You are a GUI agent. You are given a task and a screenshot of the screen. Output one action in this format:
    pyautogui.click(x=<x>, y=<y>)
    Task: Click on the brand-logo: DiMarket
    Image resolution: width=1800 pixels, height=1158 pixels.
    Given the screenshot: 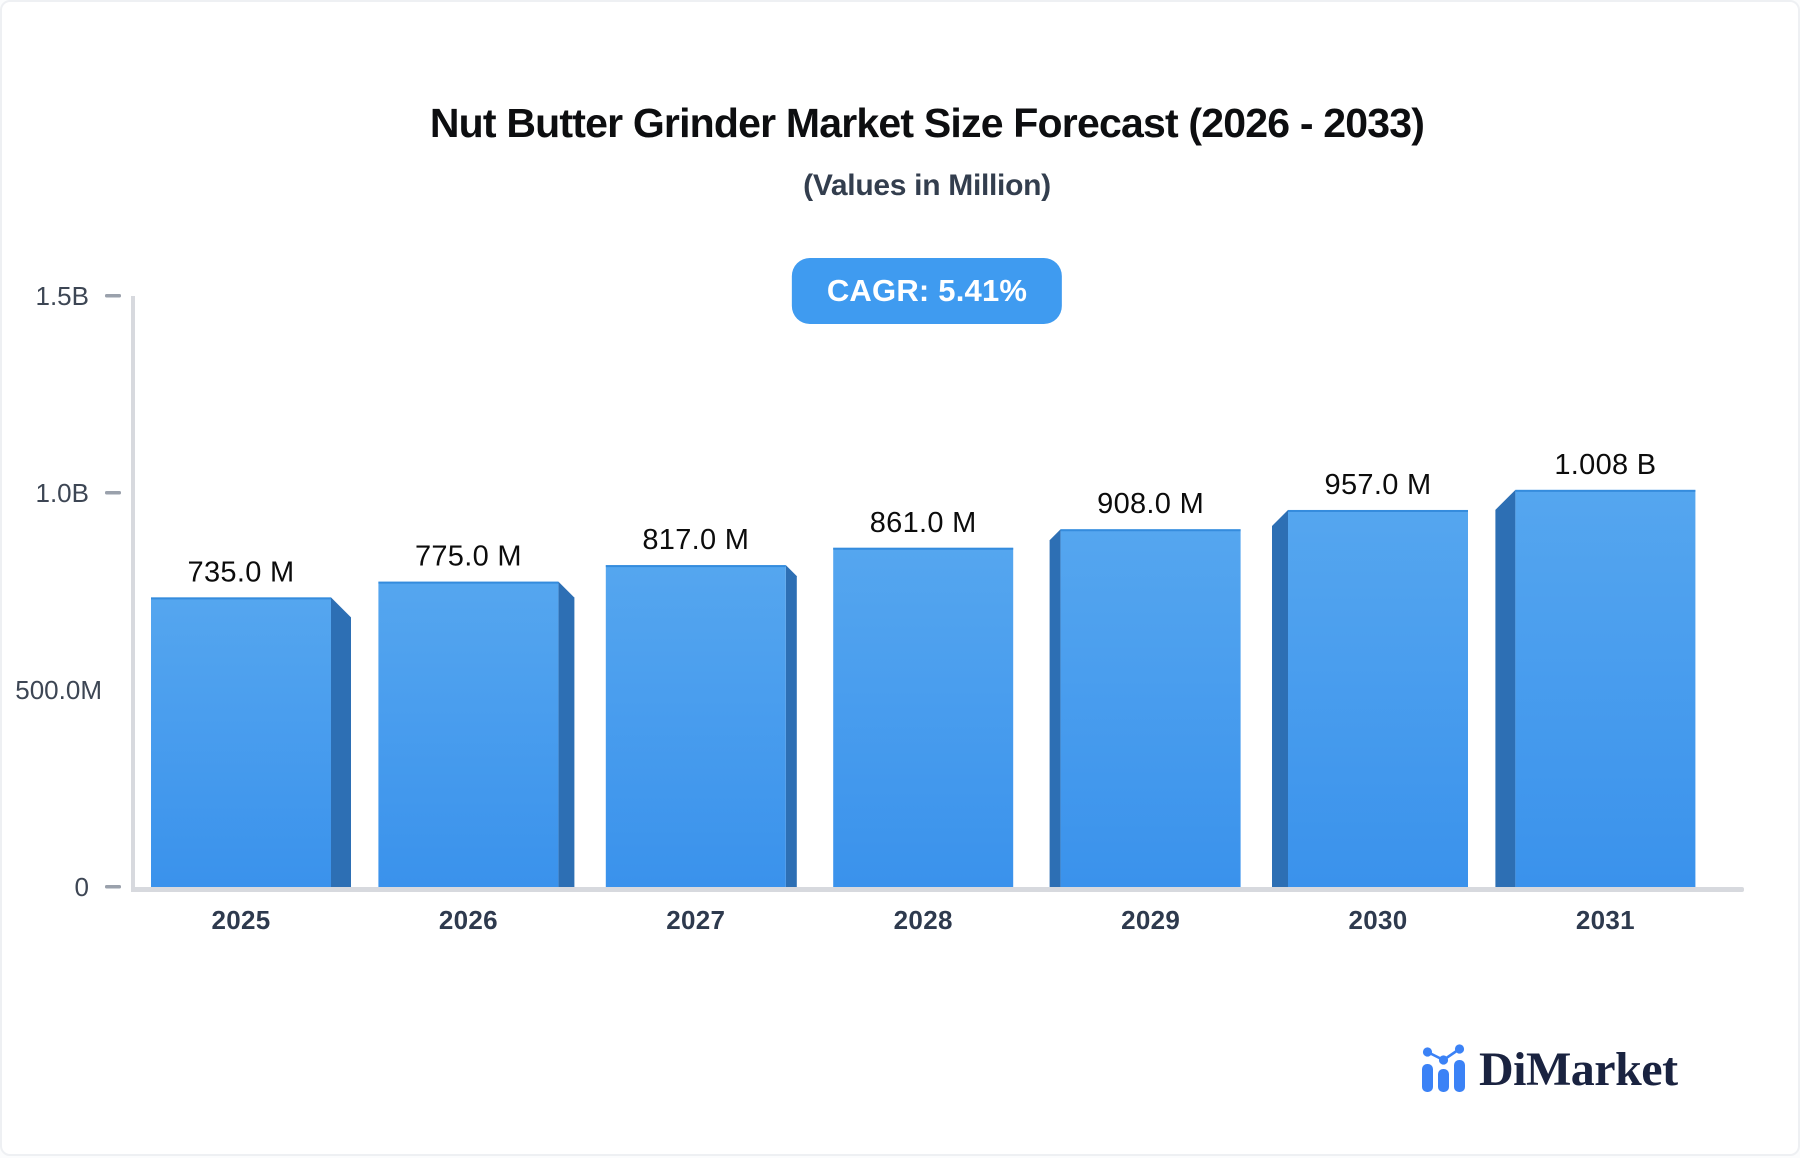 What is the action you would take?
    pyautogui.click(x=1550, y=1069)
    